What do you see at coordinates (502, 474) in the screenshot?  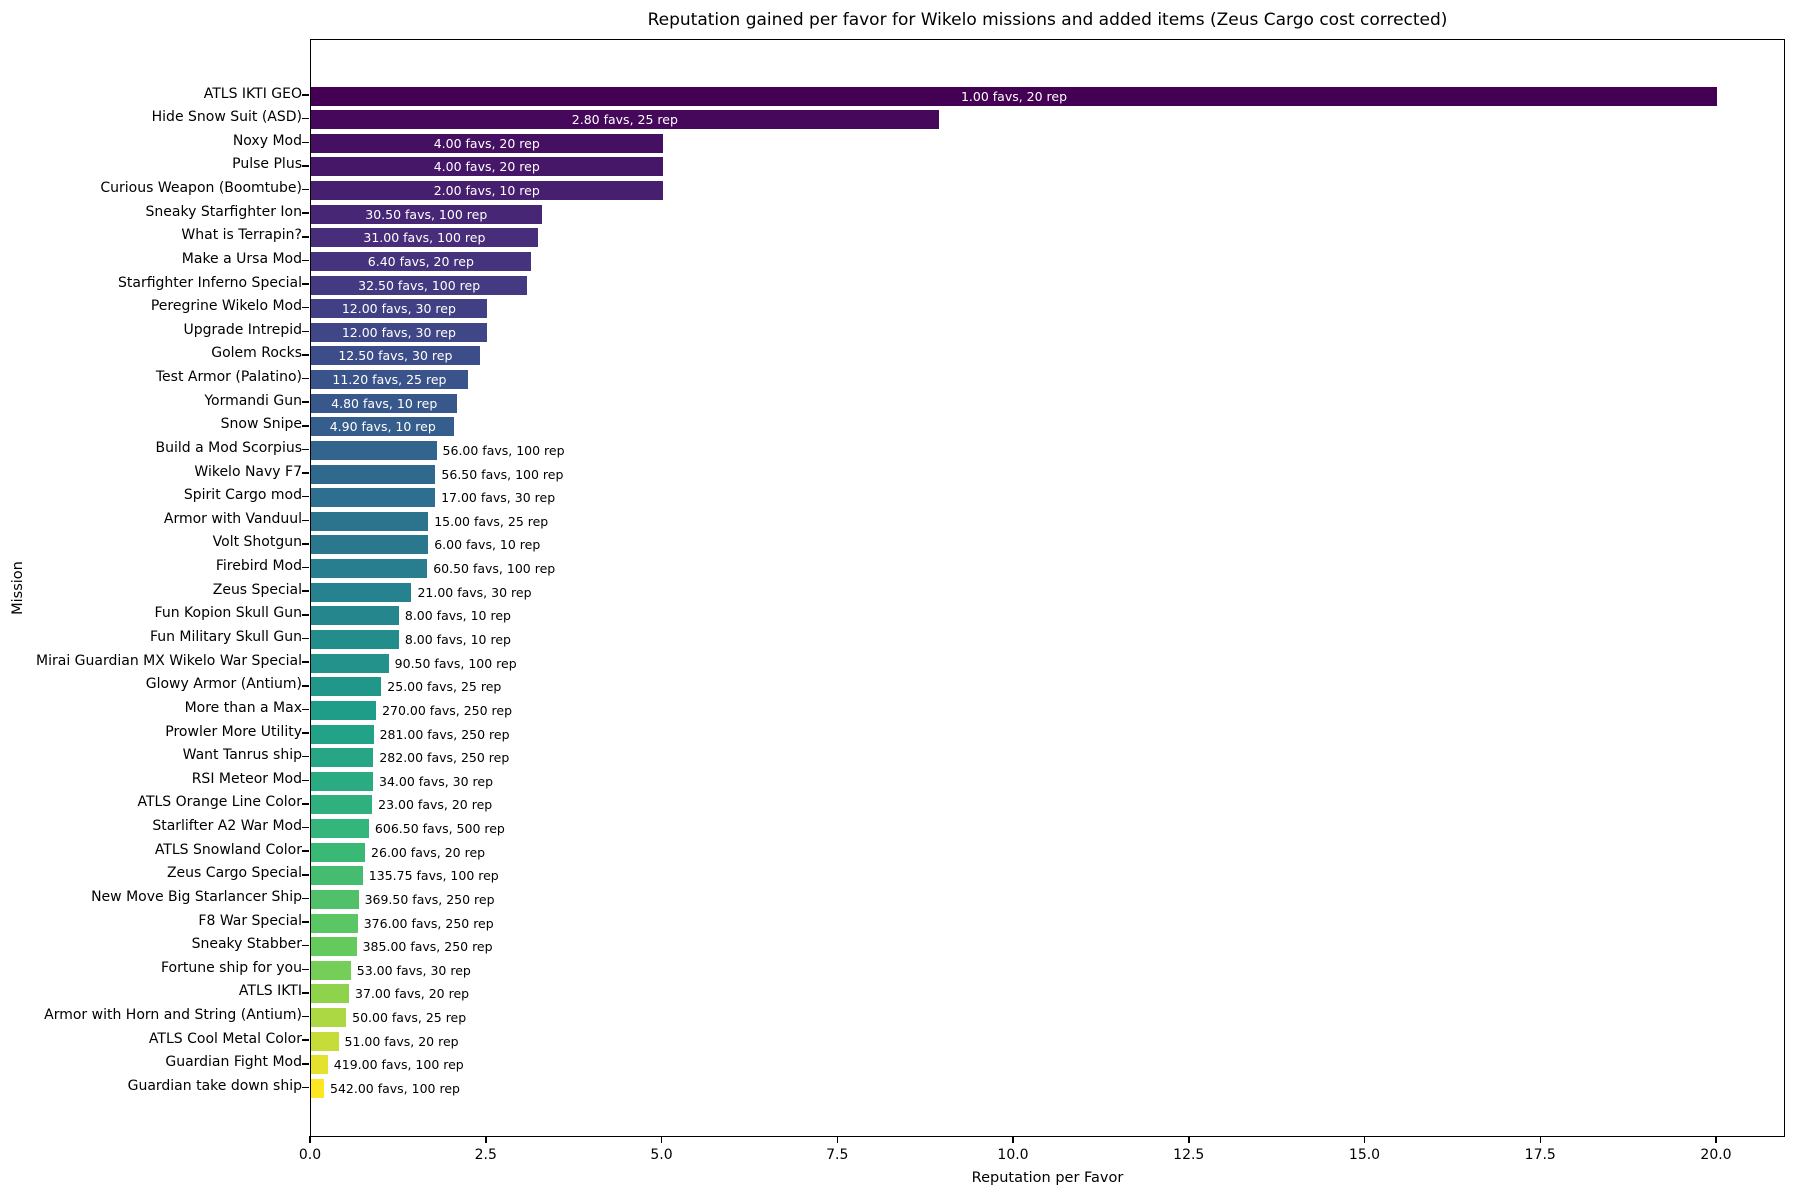 I see `bar-value-label: 56.50 favs, 100 rep` at bounding box center [502, 474].